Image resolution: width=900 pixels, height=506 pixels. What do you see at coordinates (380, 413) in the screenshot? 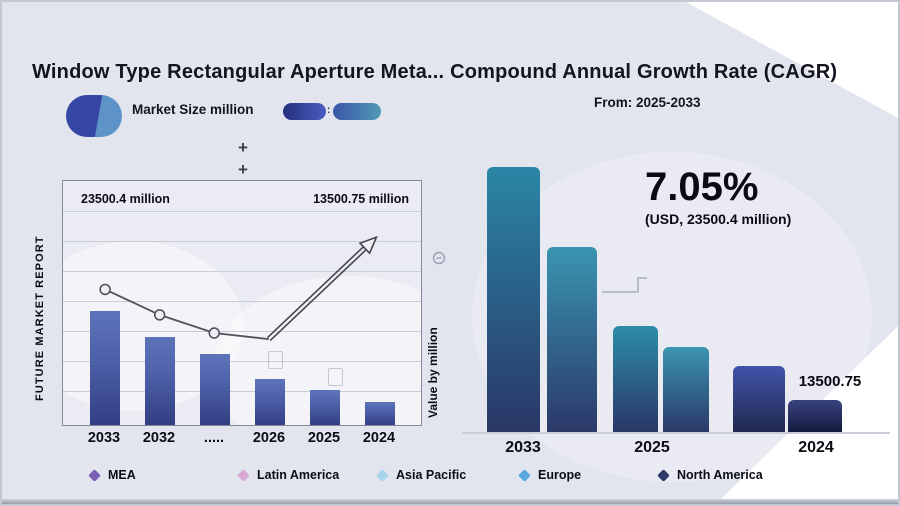
I see `bar-2024` at bounding box center [380, 413].